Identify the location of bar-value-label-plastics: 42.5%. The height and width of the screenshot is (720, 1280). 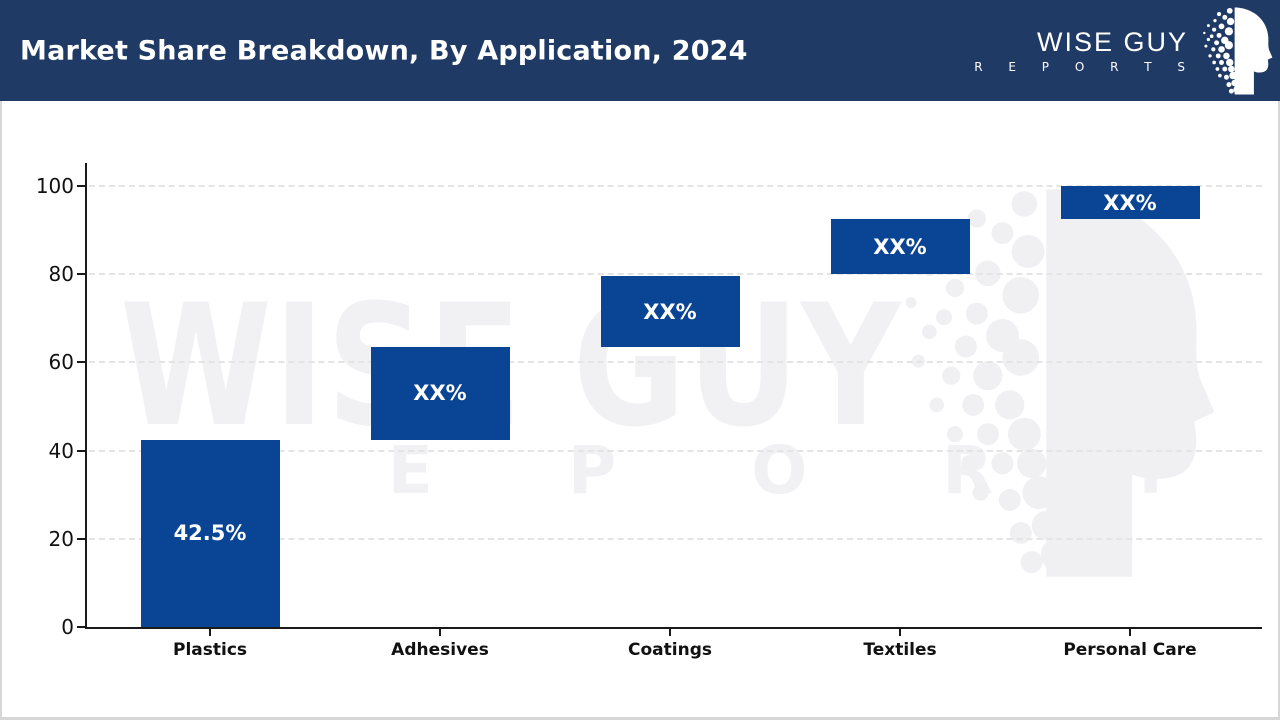
(210, 533).